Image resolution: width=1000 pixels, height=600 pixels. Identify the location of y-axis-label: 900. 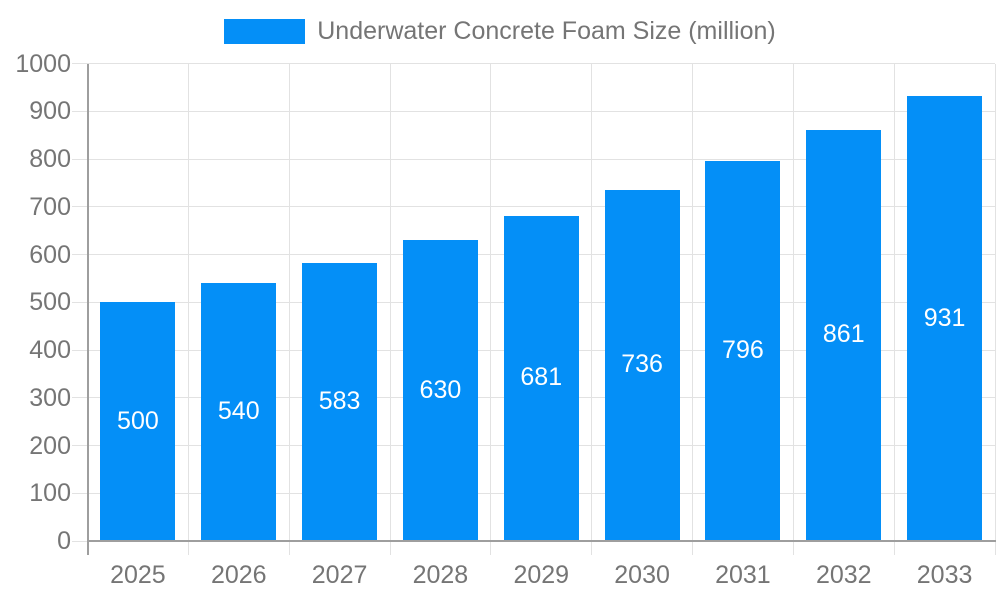
(50, 111).